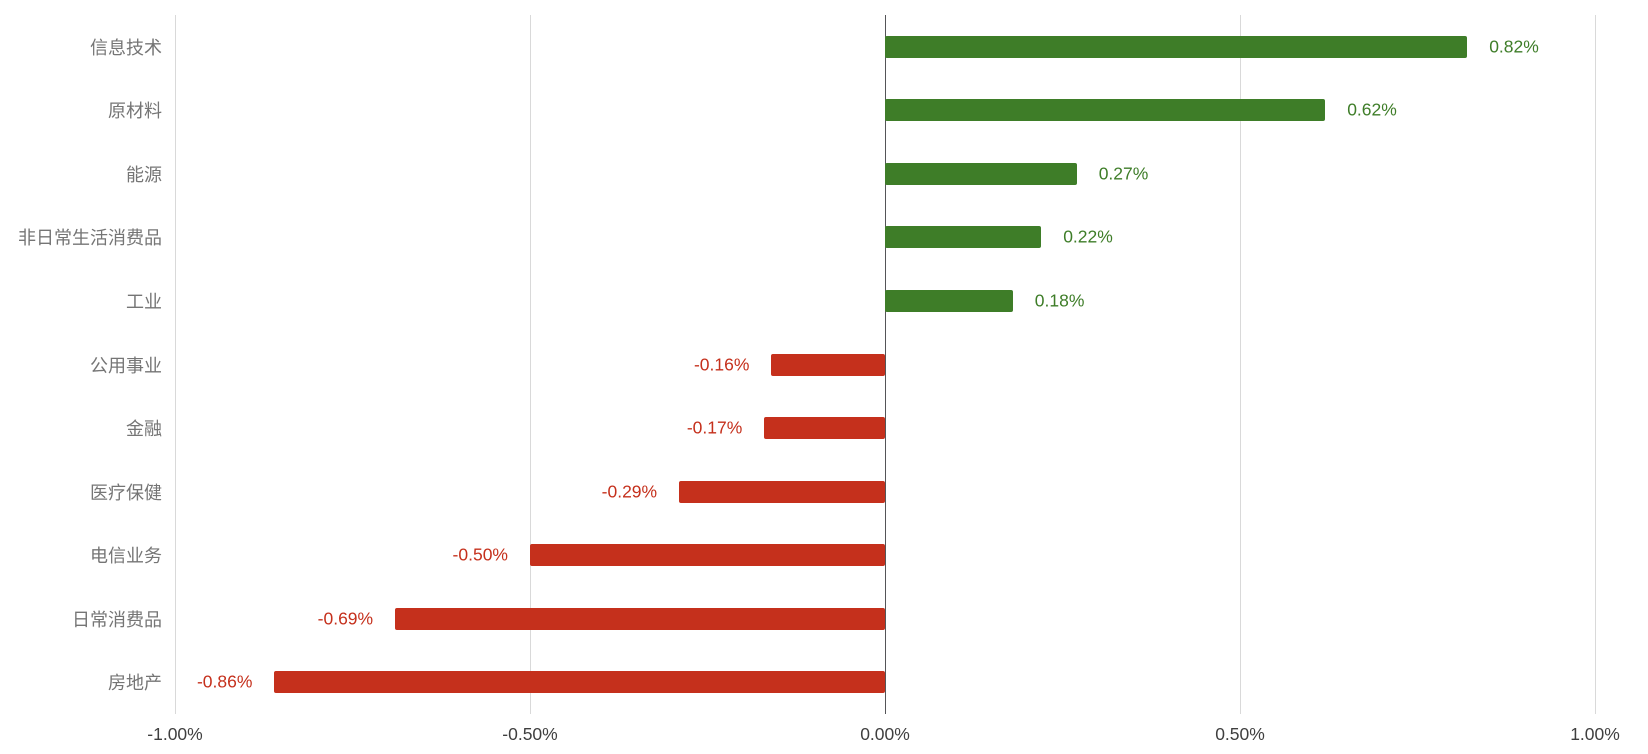  What do you see at coordinates (175, 734) in the screenshot?
I see `x-tick-label: -1.00%` at bounding box center [175, 734].